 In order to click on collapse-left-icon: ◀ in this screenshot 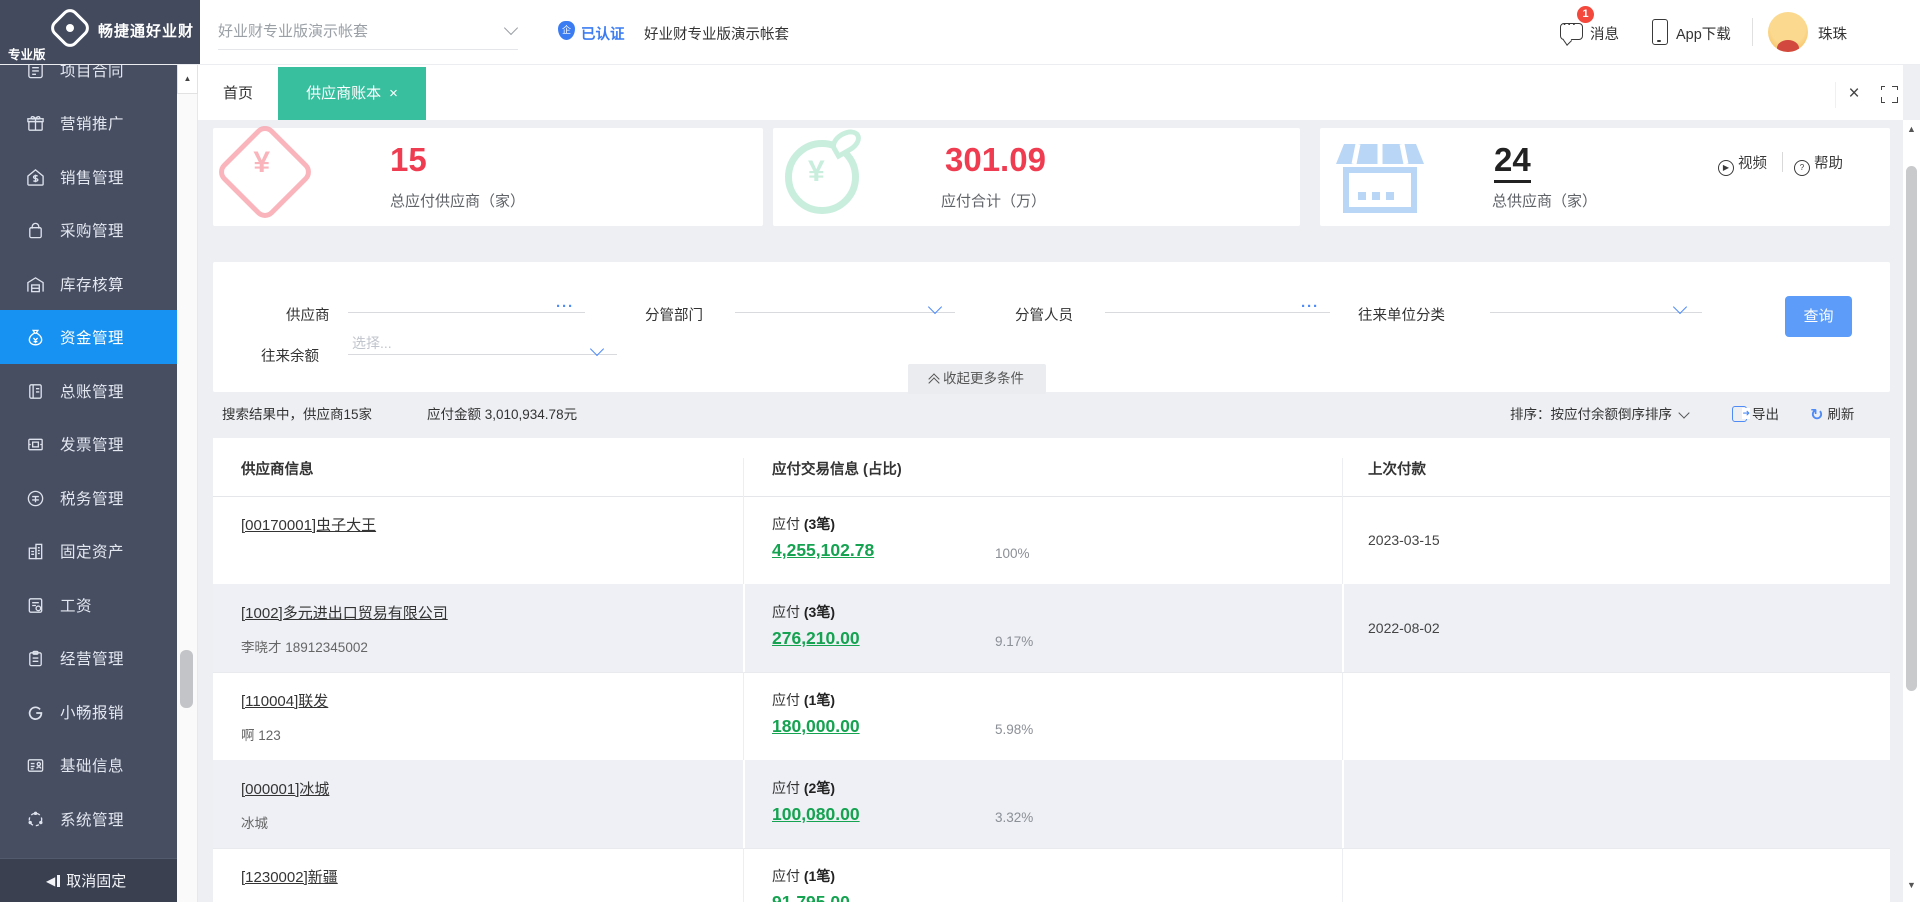, I will do `click(51, 880)`.